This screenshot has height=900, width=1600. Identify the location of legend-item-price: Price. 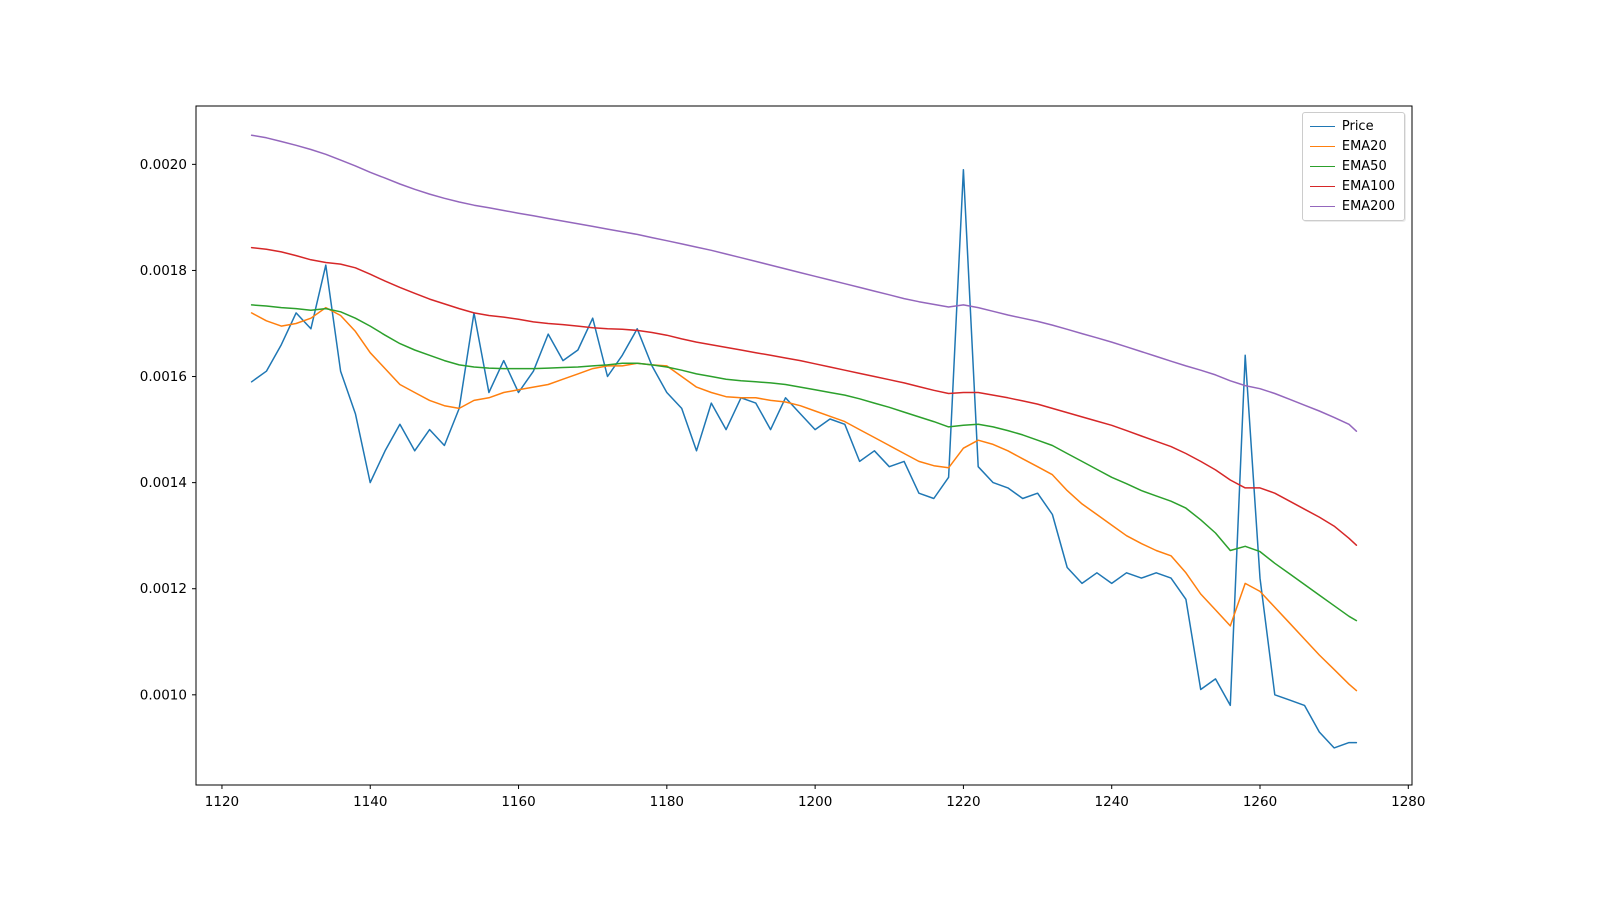
(1352, 126).